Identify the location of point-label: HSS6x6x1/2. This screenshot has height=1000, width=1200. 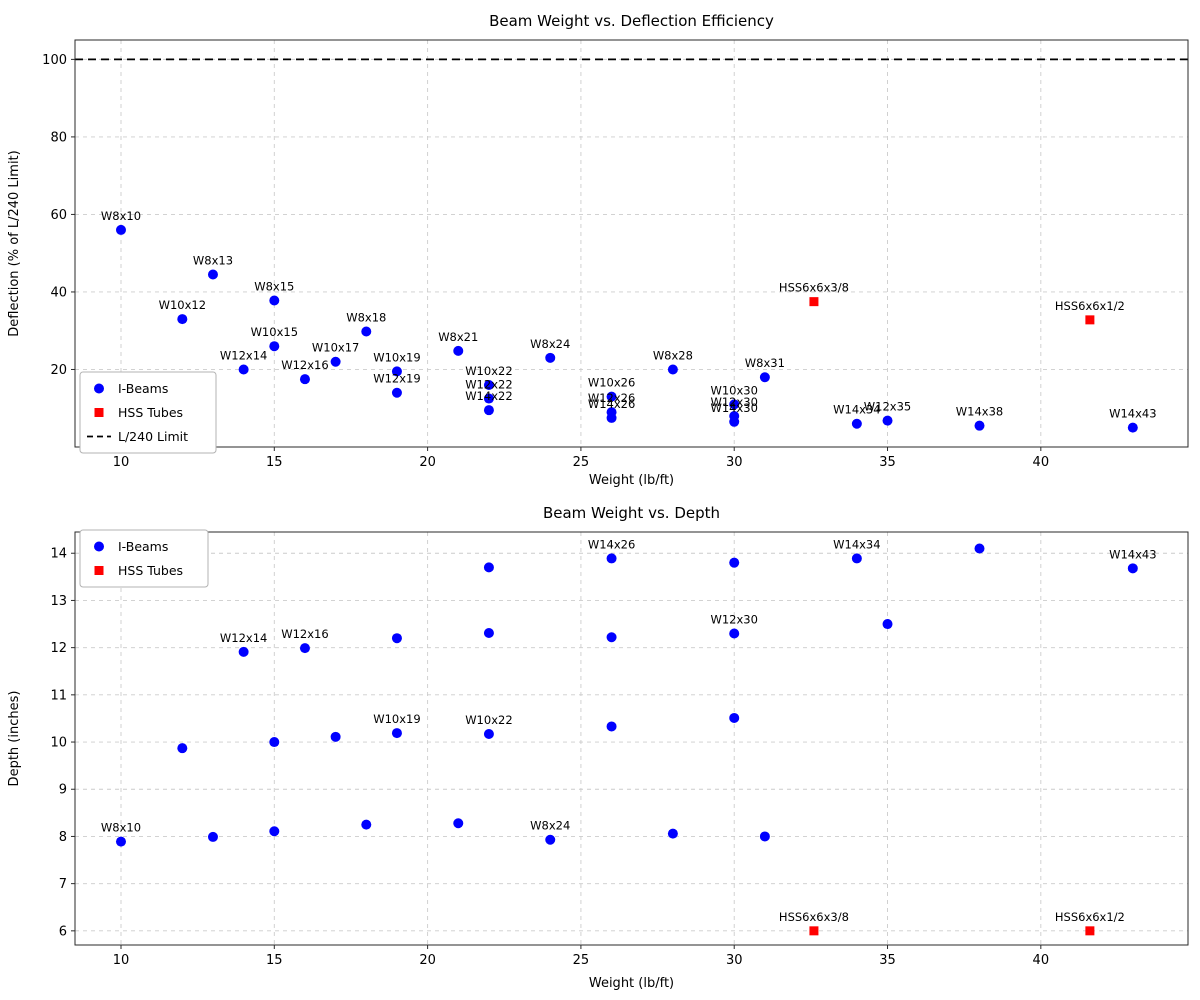
(1090, 306).